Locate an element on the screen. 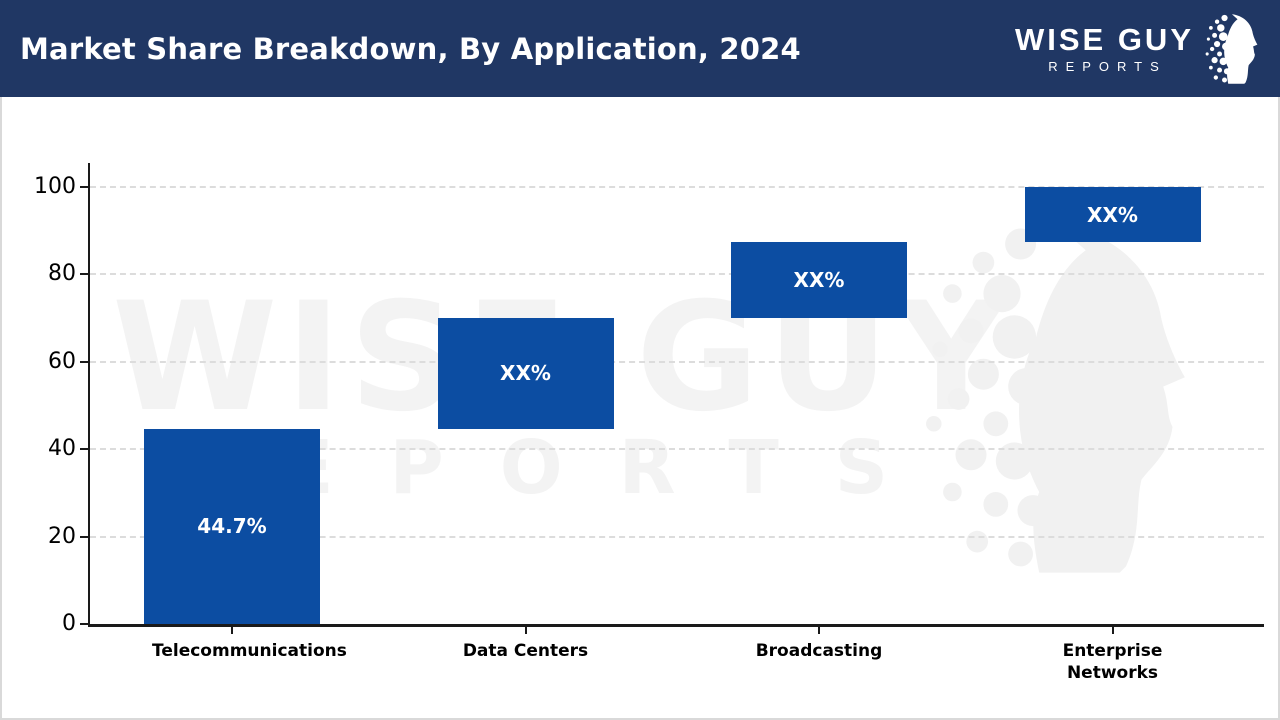 The height and width of the screenshot is (720, 1280). x-axis-line is located at coordinates (676, 625).